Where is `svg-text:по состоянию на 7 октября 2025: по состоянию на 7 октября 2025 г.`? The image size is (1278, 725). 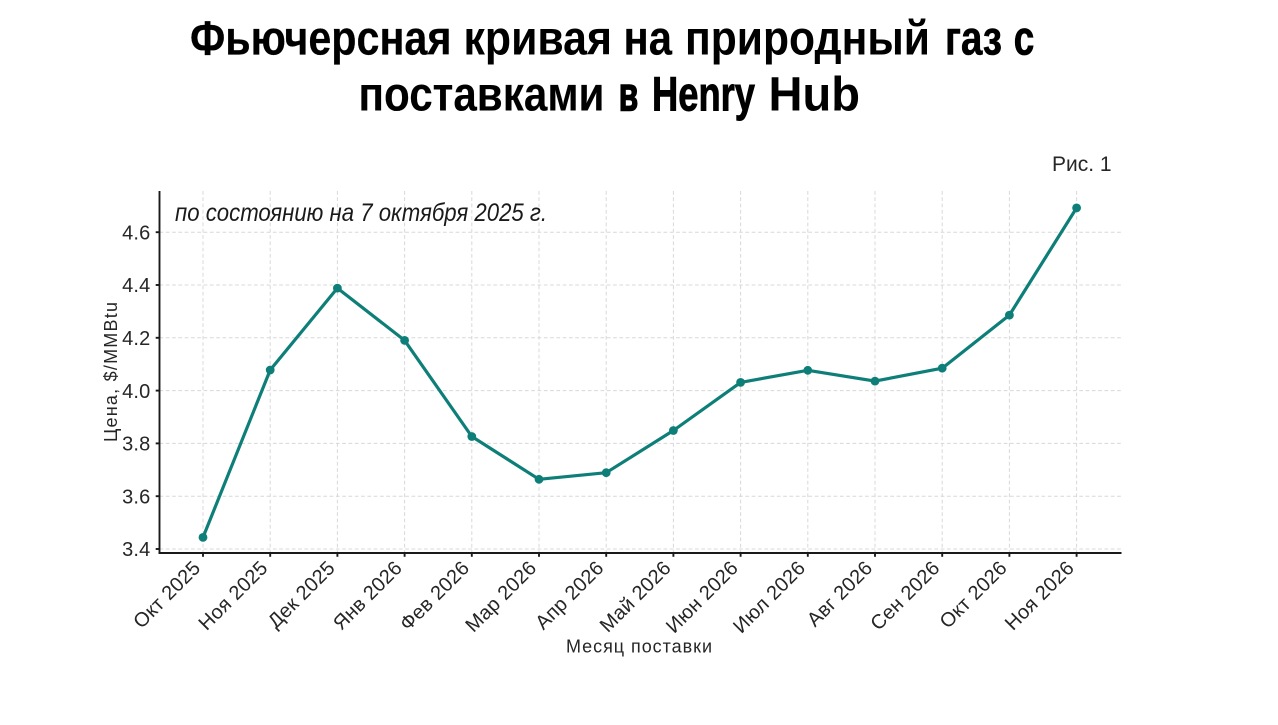 svg-text:по состоянию на 7 октября 2025: по состоянию на 7 октября 2025 г. is located at coordinates (361, 213).